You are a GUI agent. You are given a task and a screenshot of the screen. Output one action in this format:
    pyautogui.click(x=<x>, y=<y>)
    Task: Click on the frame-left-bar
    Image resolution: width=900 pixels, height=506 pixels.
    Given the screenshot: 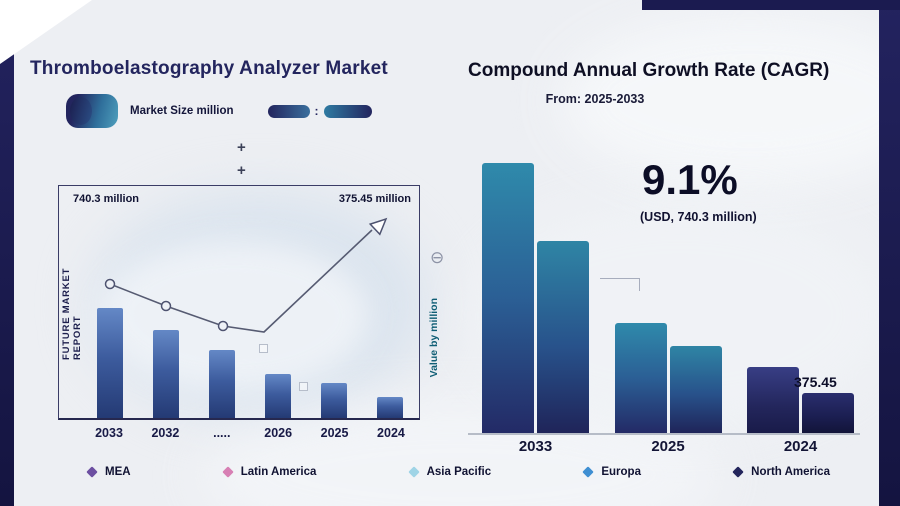 What is the action you would take?
    pyautogui.click(x=7, y=253)
    